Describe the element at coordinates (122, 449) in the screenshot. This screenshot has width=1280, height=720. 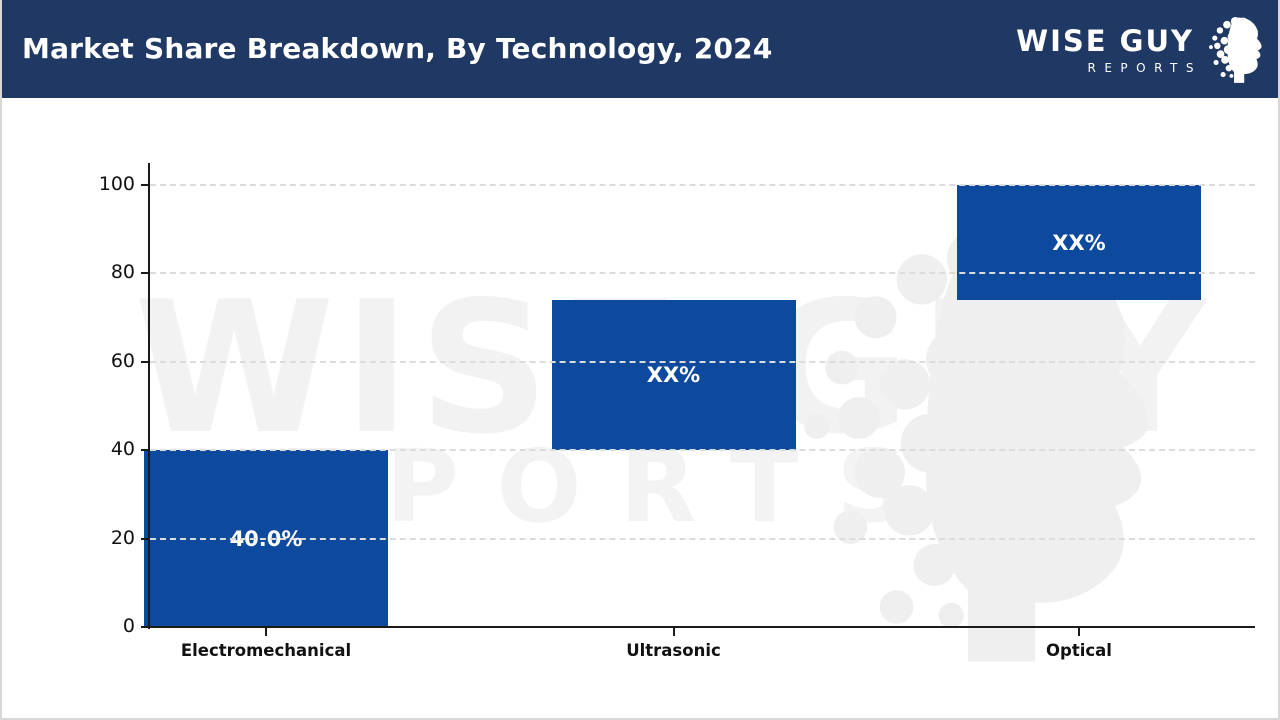
I see `y-tick-label: 40` at that location.